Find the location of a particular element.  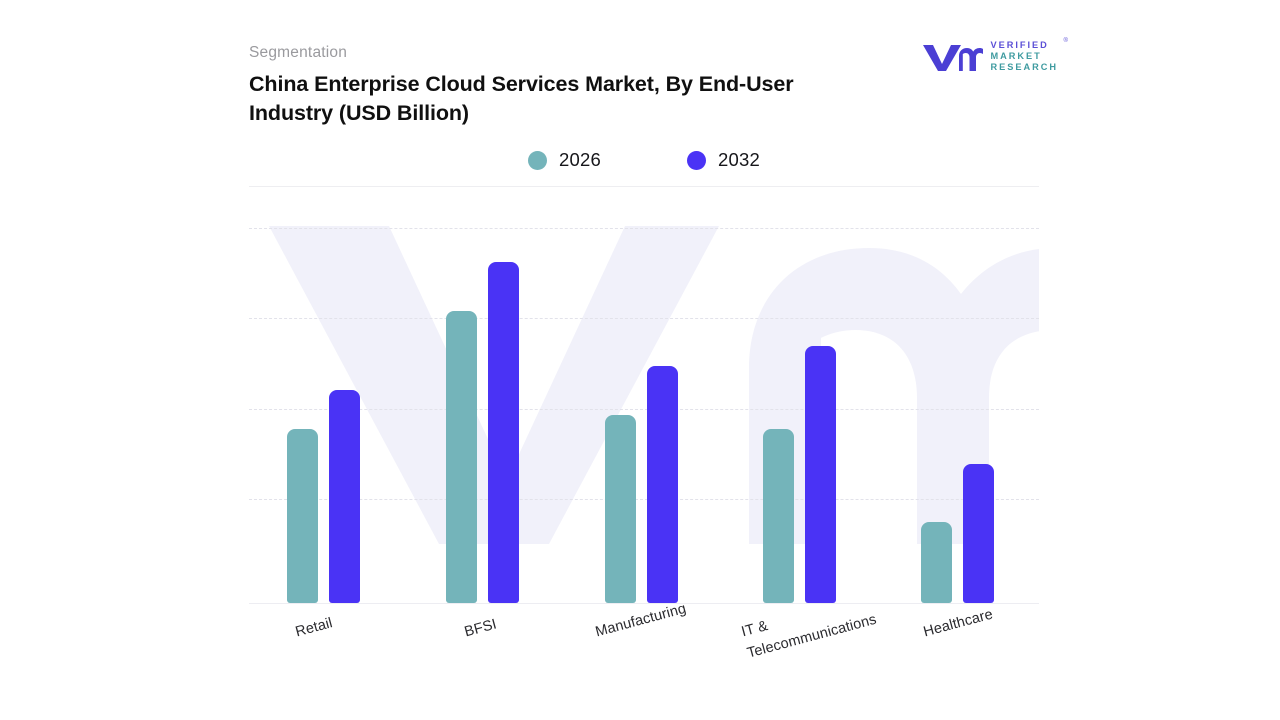

bar-healthcare-2032 is located at coordinates (978, 533).